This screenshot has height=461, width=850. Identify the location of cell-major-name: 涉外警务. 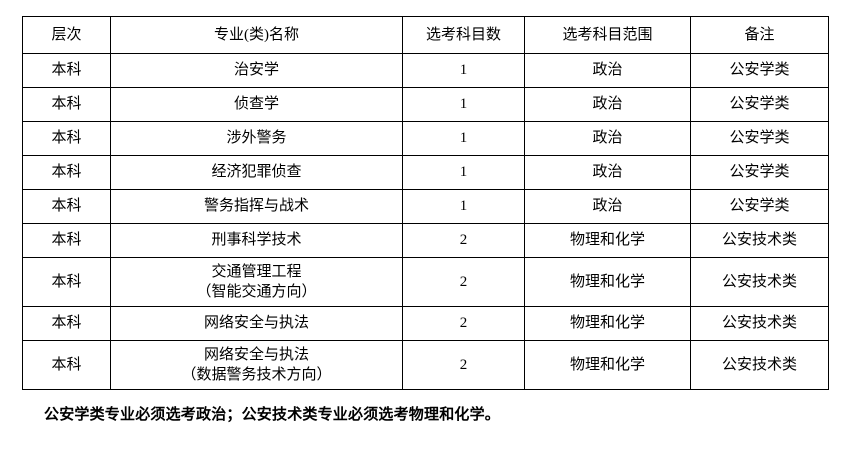
(256, 138).